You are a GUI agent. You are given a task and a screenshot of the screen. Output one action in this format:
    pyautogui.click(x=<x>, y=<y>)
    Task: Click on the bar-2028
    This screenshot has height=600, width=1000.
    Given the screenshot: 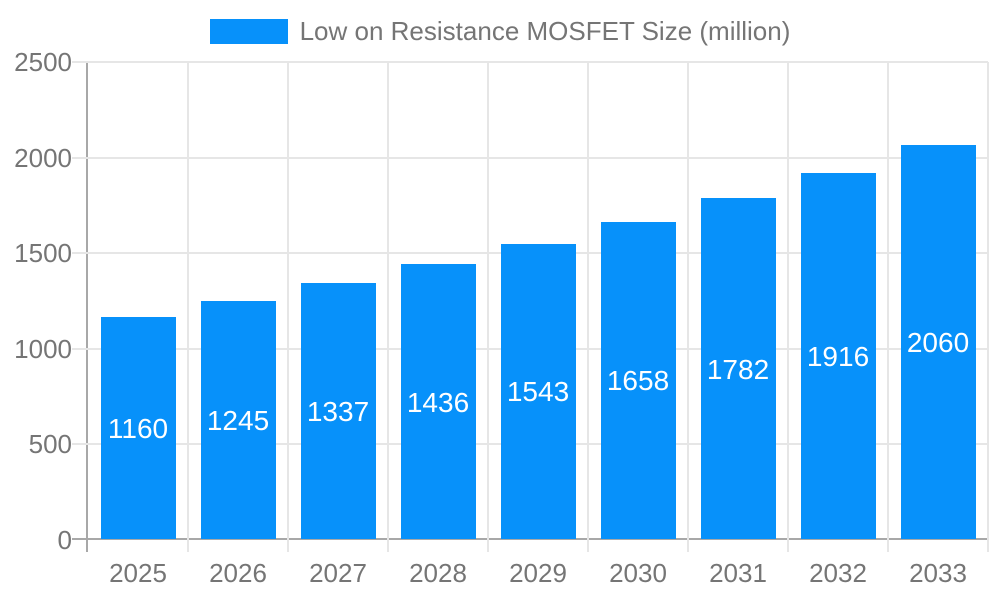 What is the action you would take?
    pyautogui.click(x=438, y=401)
    